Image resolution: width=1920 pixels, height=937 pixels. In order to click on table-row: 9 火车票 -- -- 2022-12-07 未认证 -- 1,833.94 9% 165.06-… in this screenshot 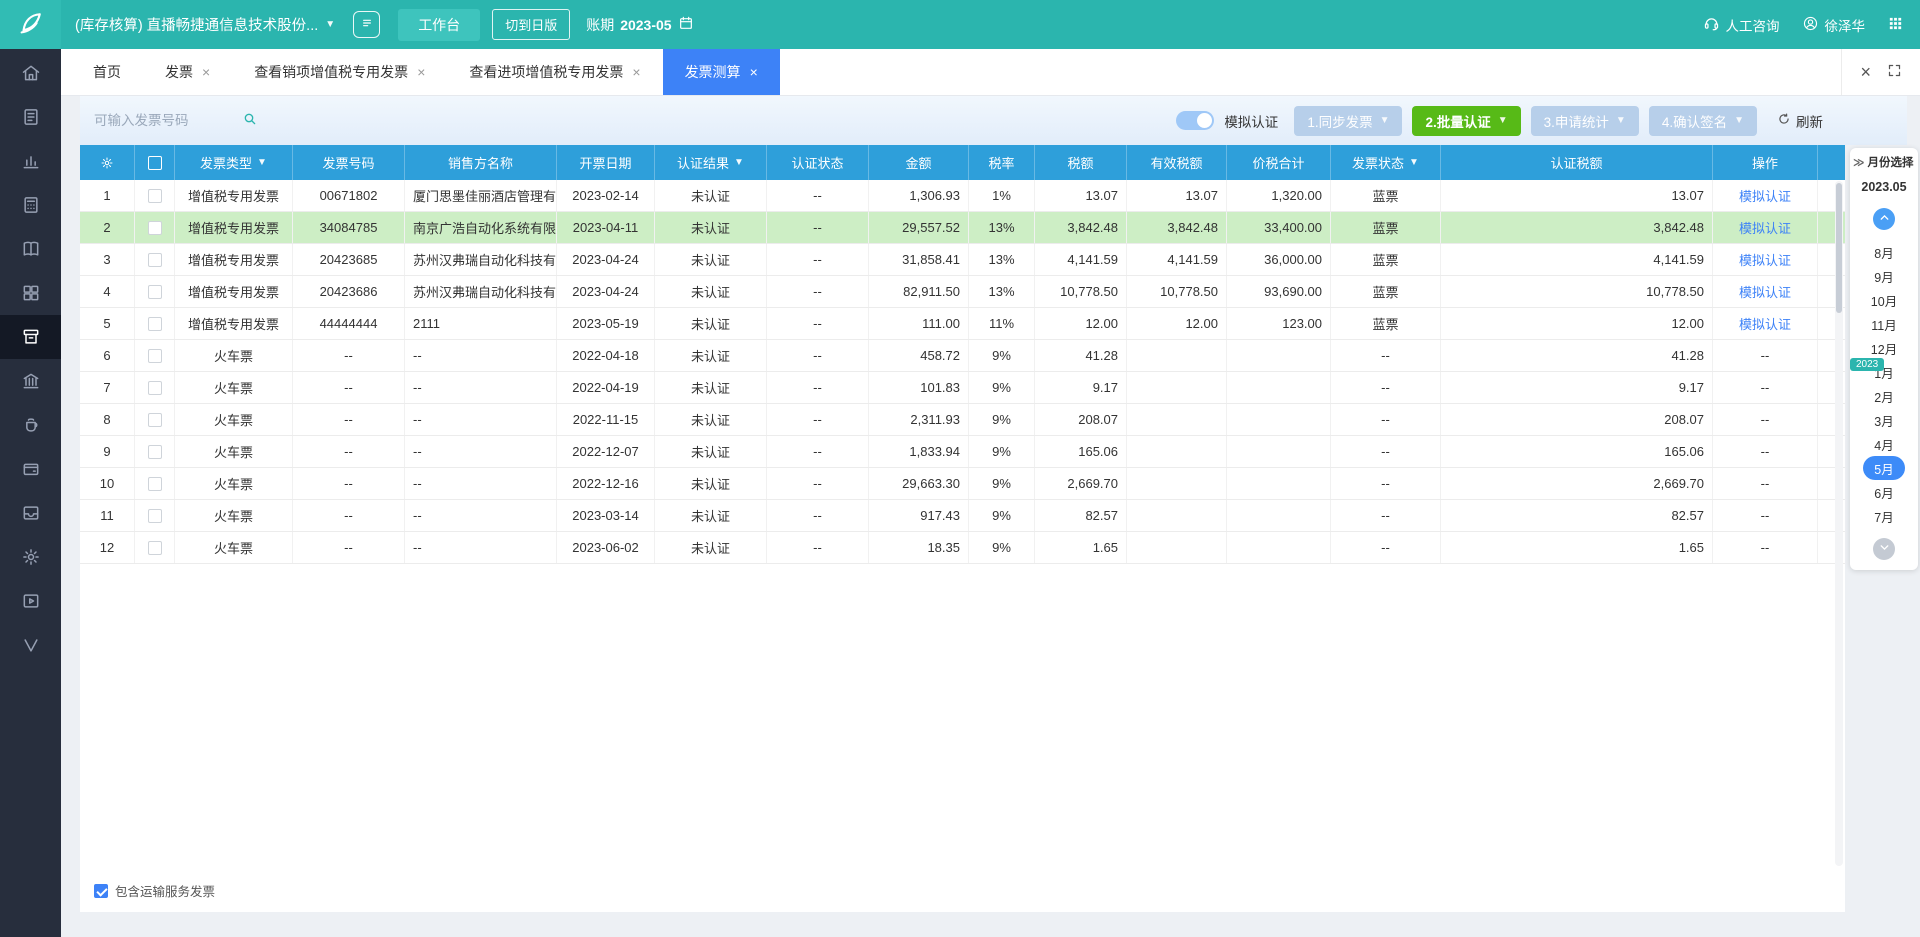, I will do `click(962, 452)`.